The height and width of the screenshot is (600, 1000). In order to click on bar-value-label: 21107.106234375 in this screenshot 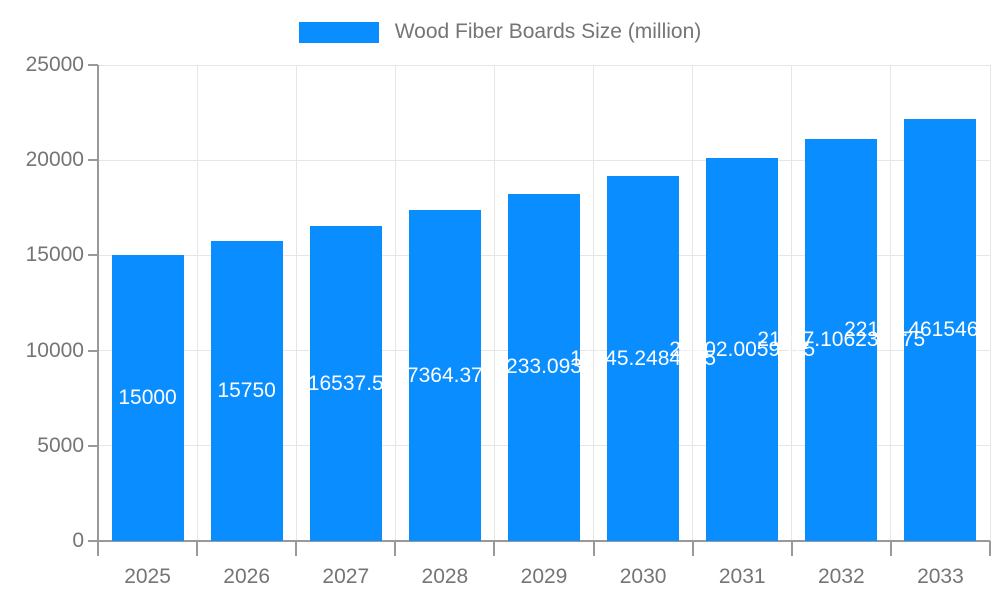, I will do `click(841, 340)`.